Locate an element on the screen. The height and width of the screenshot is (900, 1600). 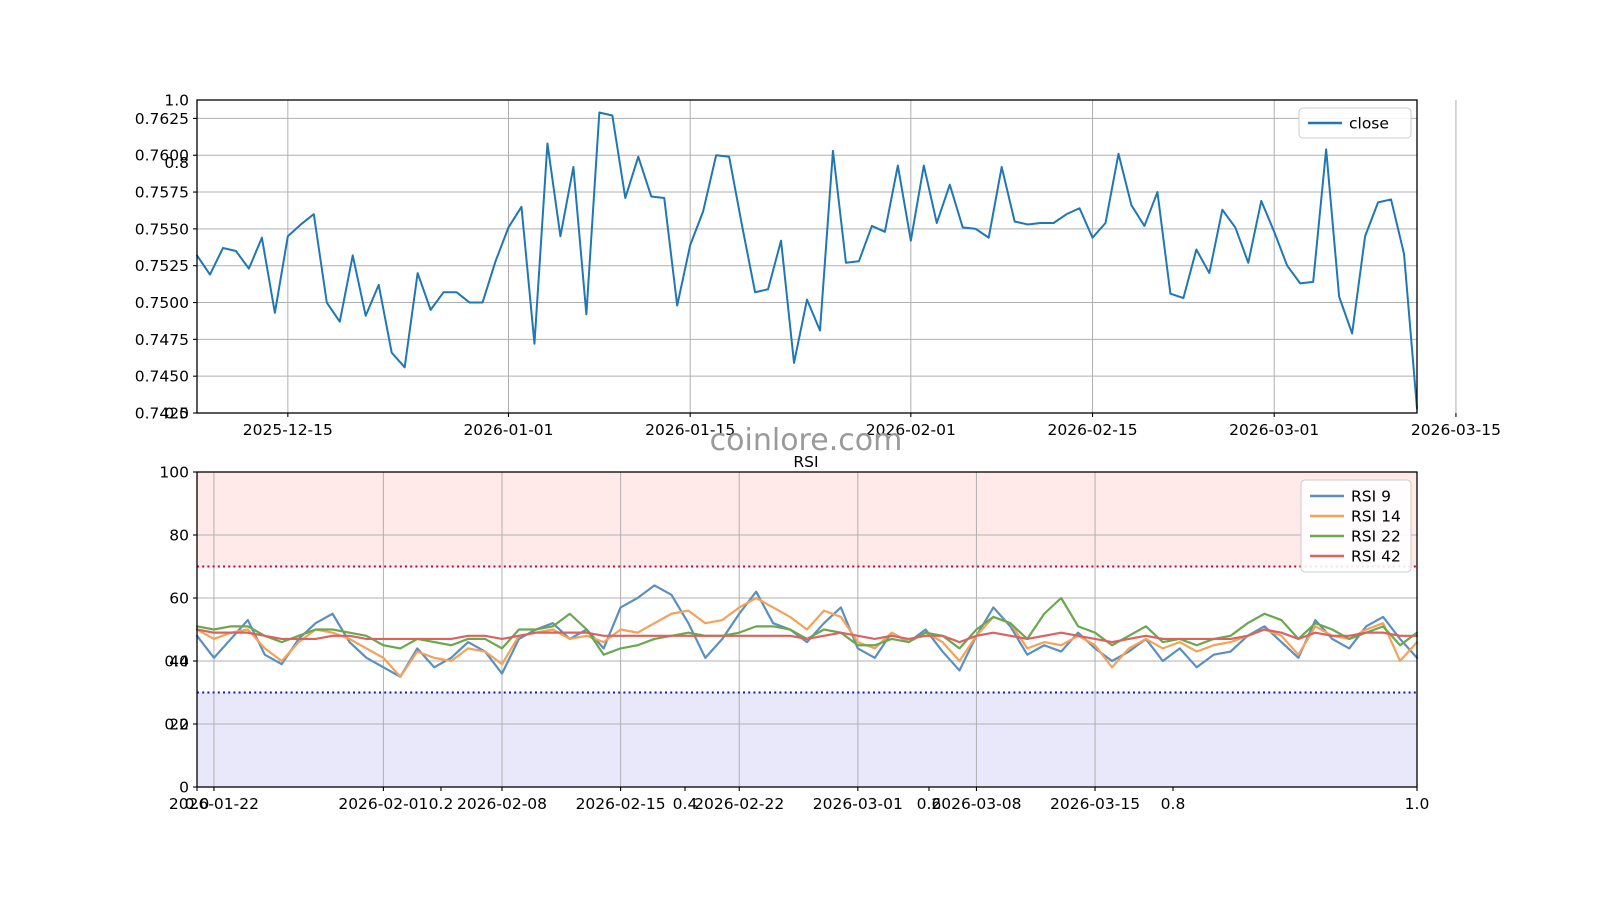
rsi-zone-oversold-zone is located at coordinates (807, 739).